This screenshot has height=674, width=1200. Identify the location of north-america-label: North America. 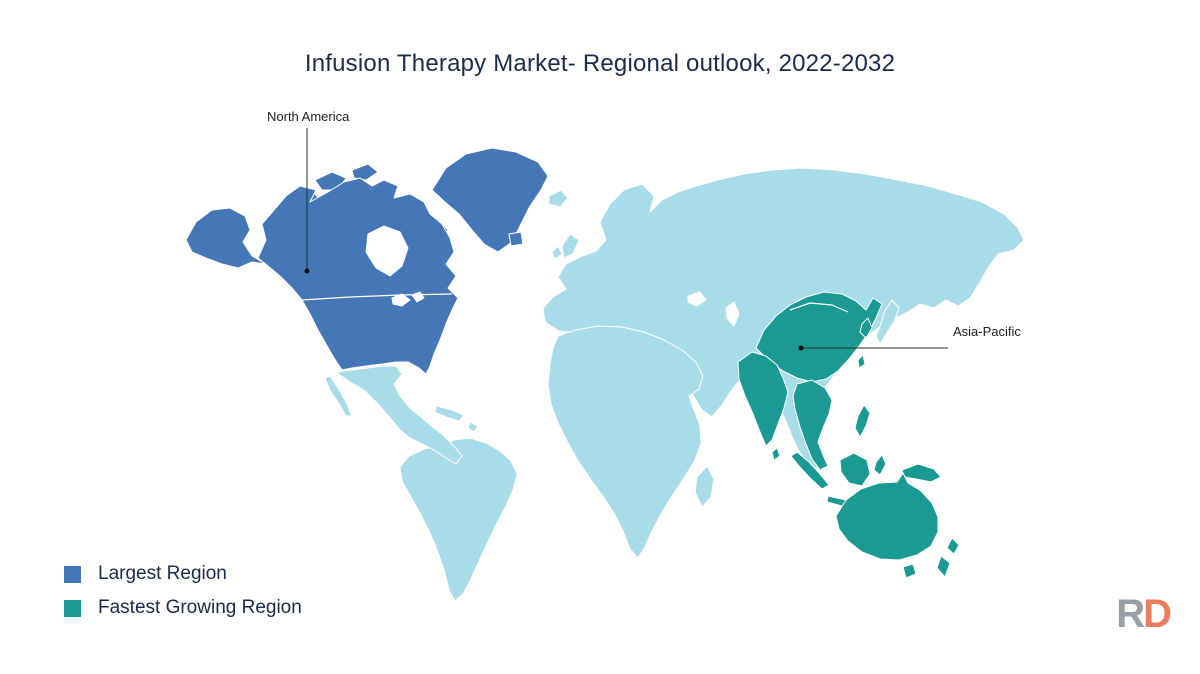
(308, 116).